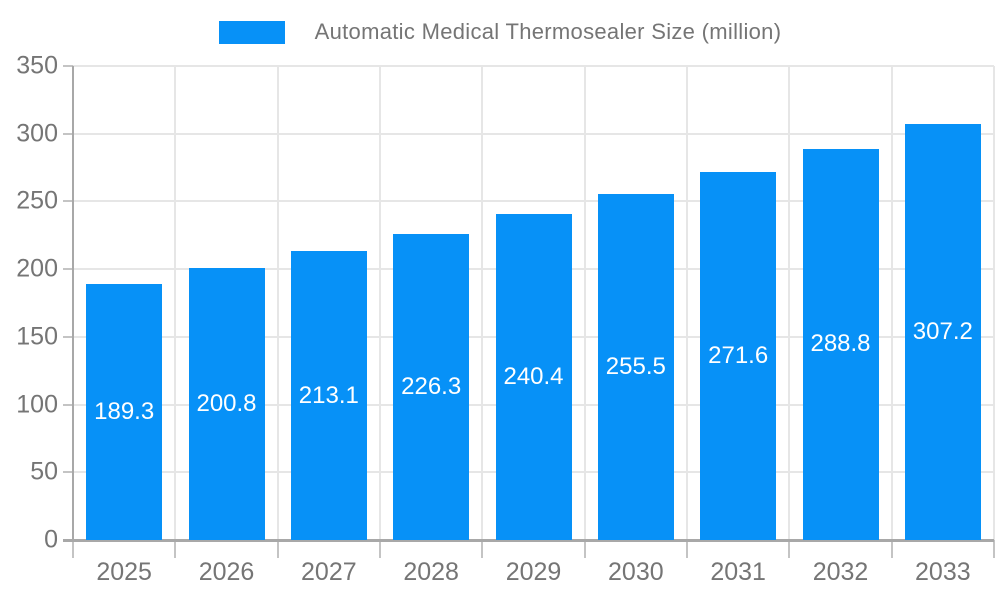 Image resolution: width=1000 pixels, height=600 pixels. I want to click on x-axis-label: 2028, so click(431, 572).